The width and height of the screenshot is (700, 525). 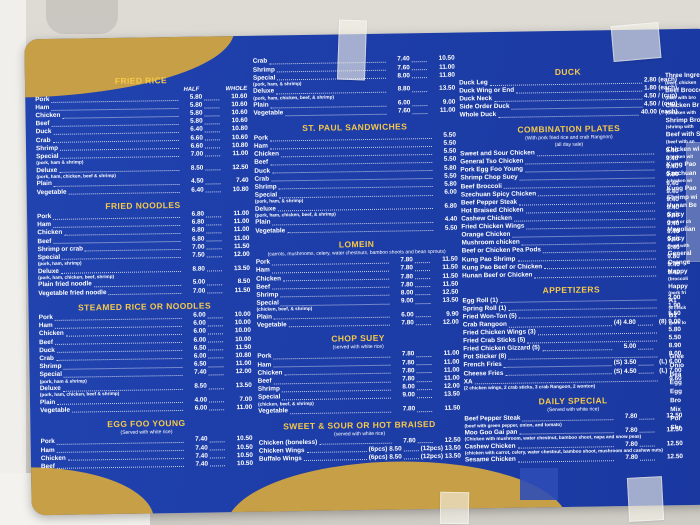 I want to click on menu-item: Shrimp Bro, so click(x=683, y=120).